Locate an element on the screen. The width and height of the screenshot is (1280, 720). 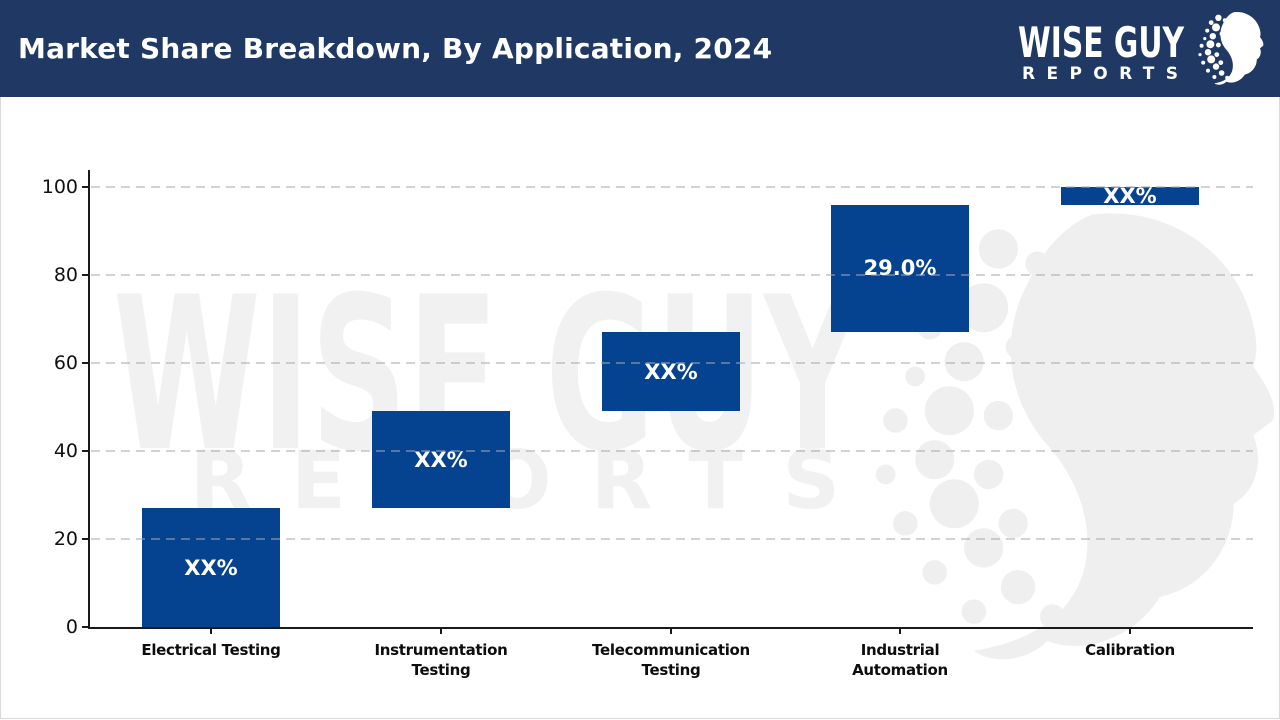
logo-brand-text: WISE GUY is located at coordinates (1101, 42).